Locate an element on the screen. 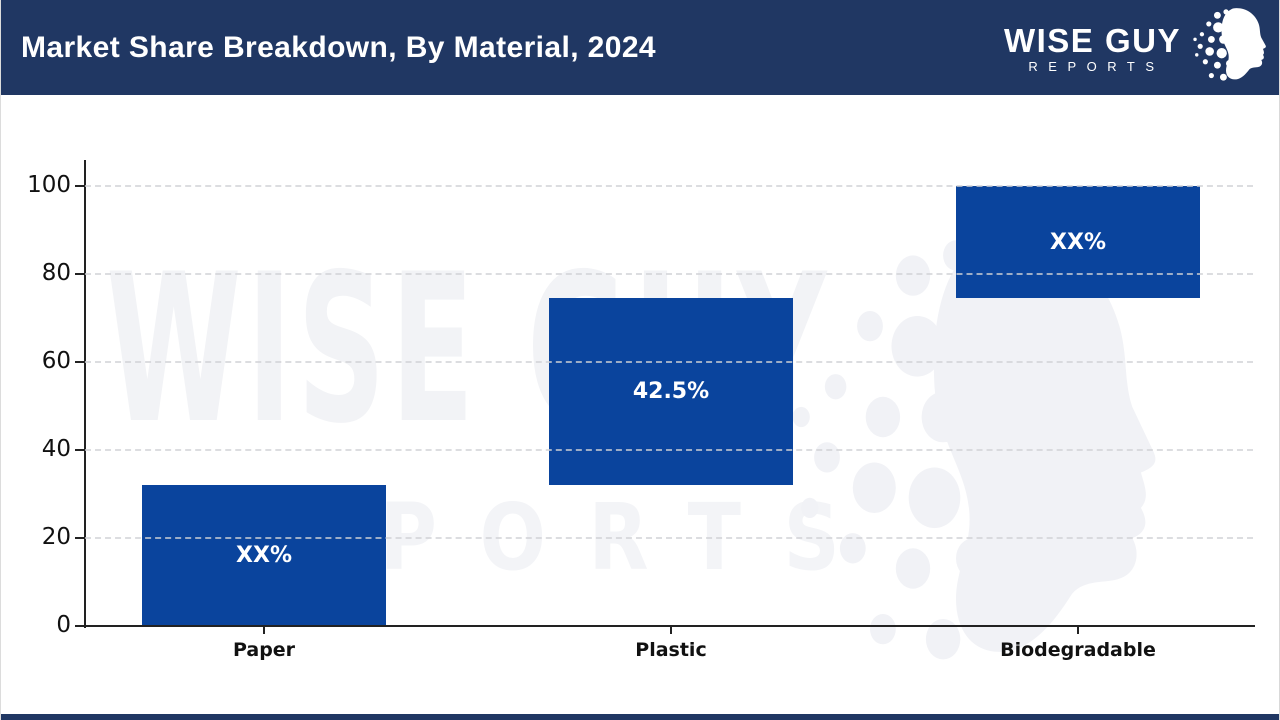  y-tick-label-20: 20 is located at coordinates (56, 537).